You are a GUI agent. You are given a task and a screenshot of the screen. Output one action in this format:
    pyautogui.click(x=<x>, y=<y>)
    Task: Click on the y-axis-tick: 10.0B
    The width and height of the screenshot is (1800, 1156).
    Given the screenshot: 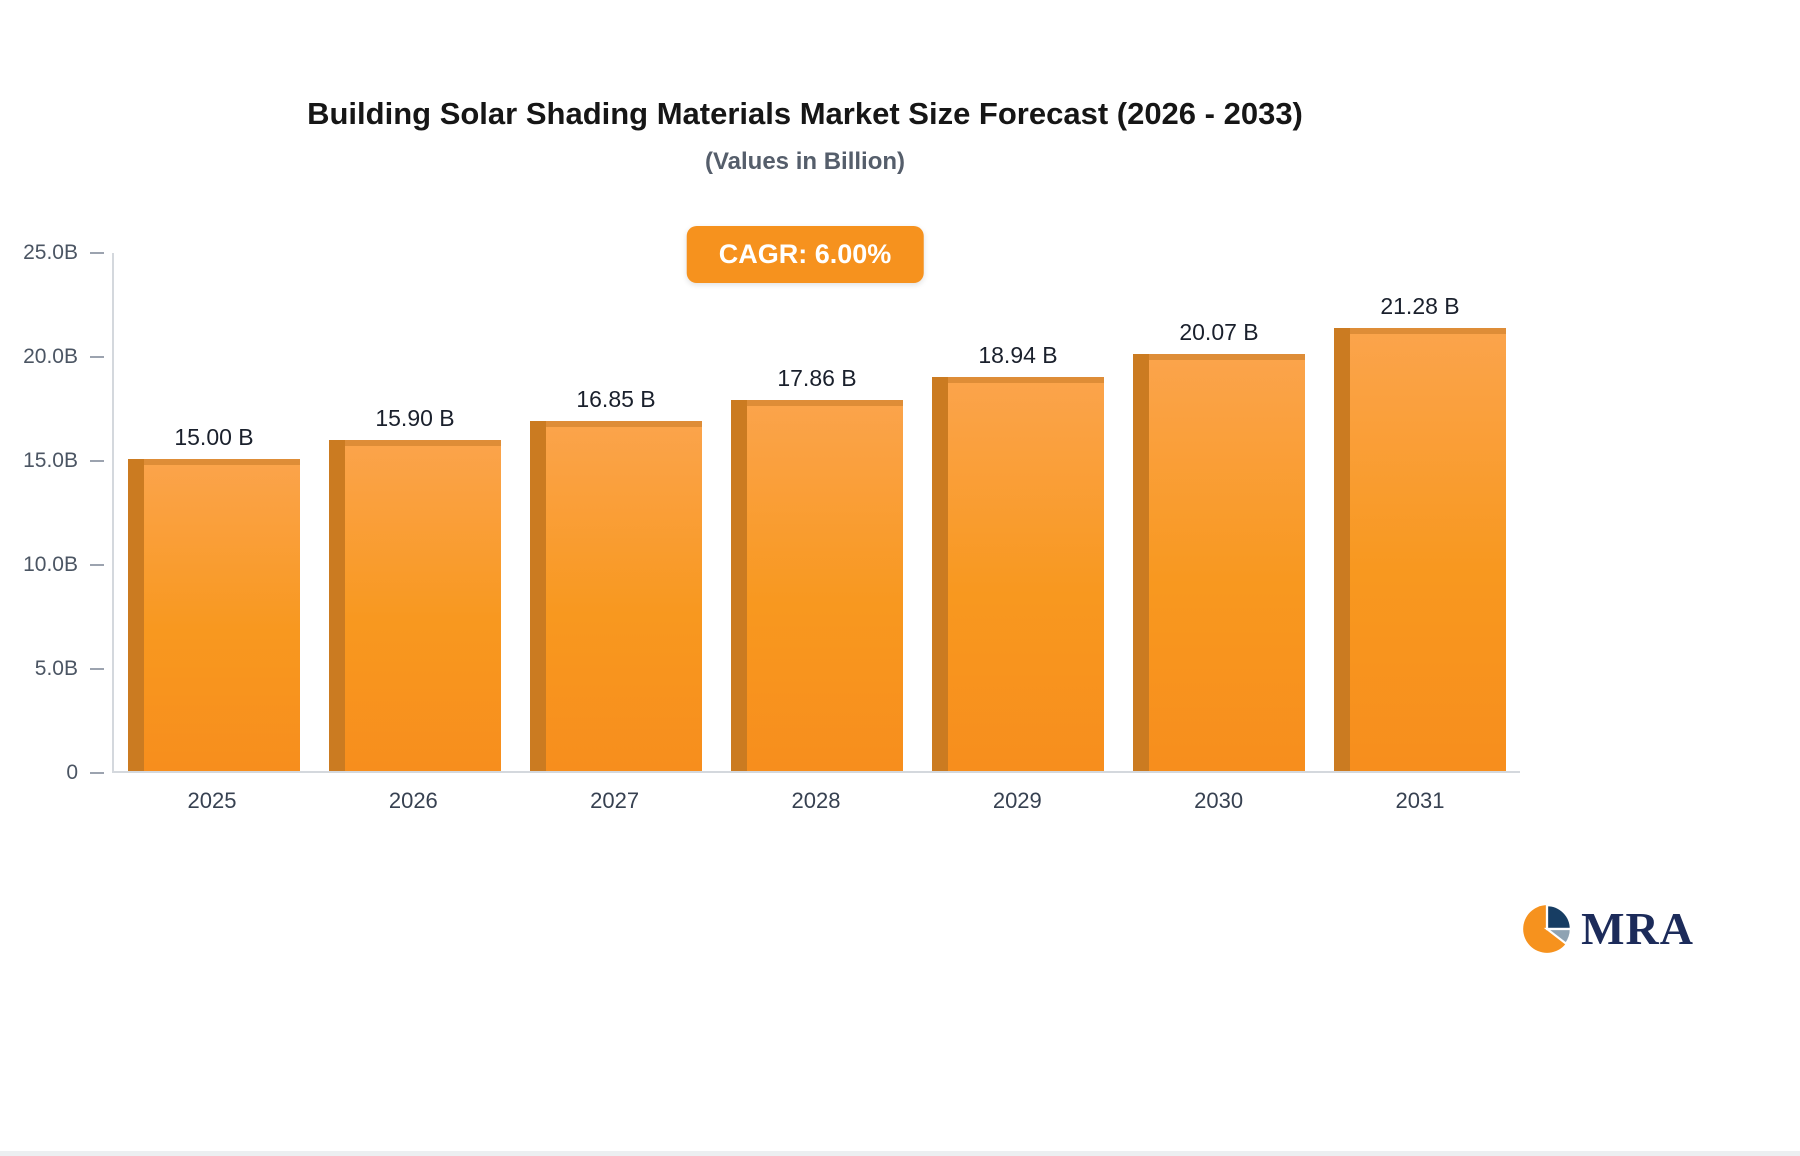 What is the action you would take?
    pyautogui.click(x=63, y=565)
    